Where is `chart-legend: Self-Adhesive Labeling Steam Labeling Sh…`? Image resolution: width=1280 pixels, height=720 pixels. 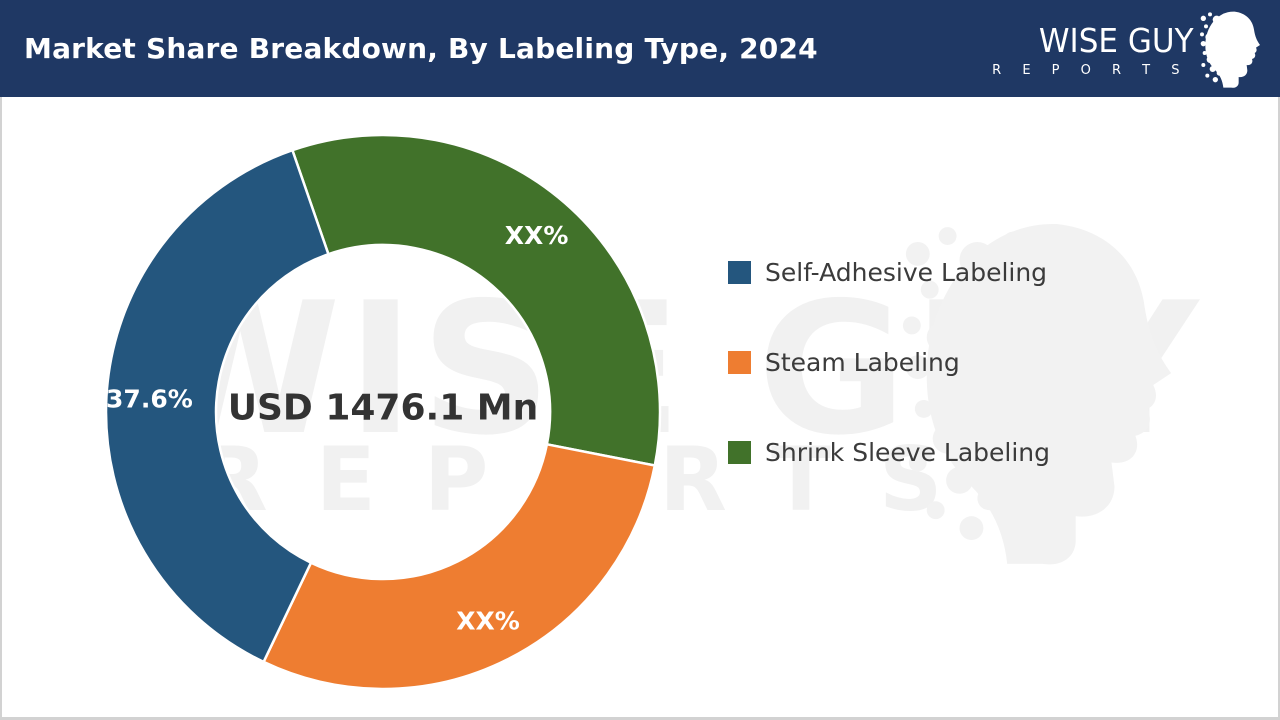 chart-legend: Self-Adhesive Labeling Steam Labeling Sh… is located at coordinates (889, 385).